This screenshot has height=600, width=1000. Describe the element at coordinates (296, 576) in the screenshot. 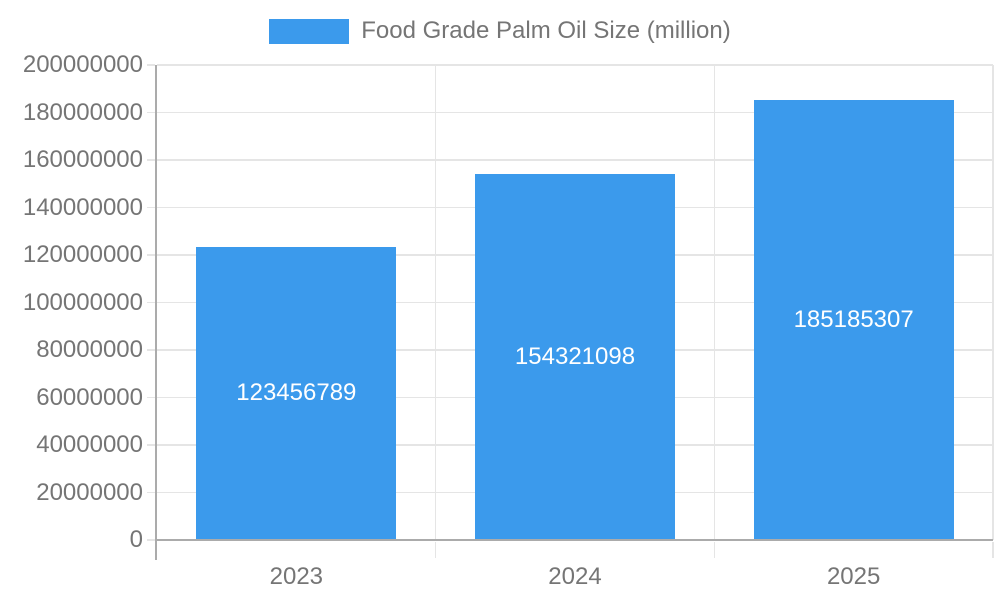

I see `x-tick-label: 2023` at that location.